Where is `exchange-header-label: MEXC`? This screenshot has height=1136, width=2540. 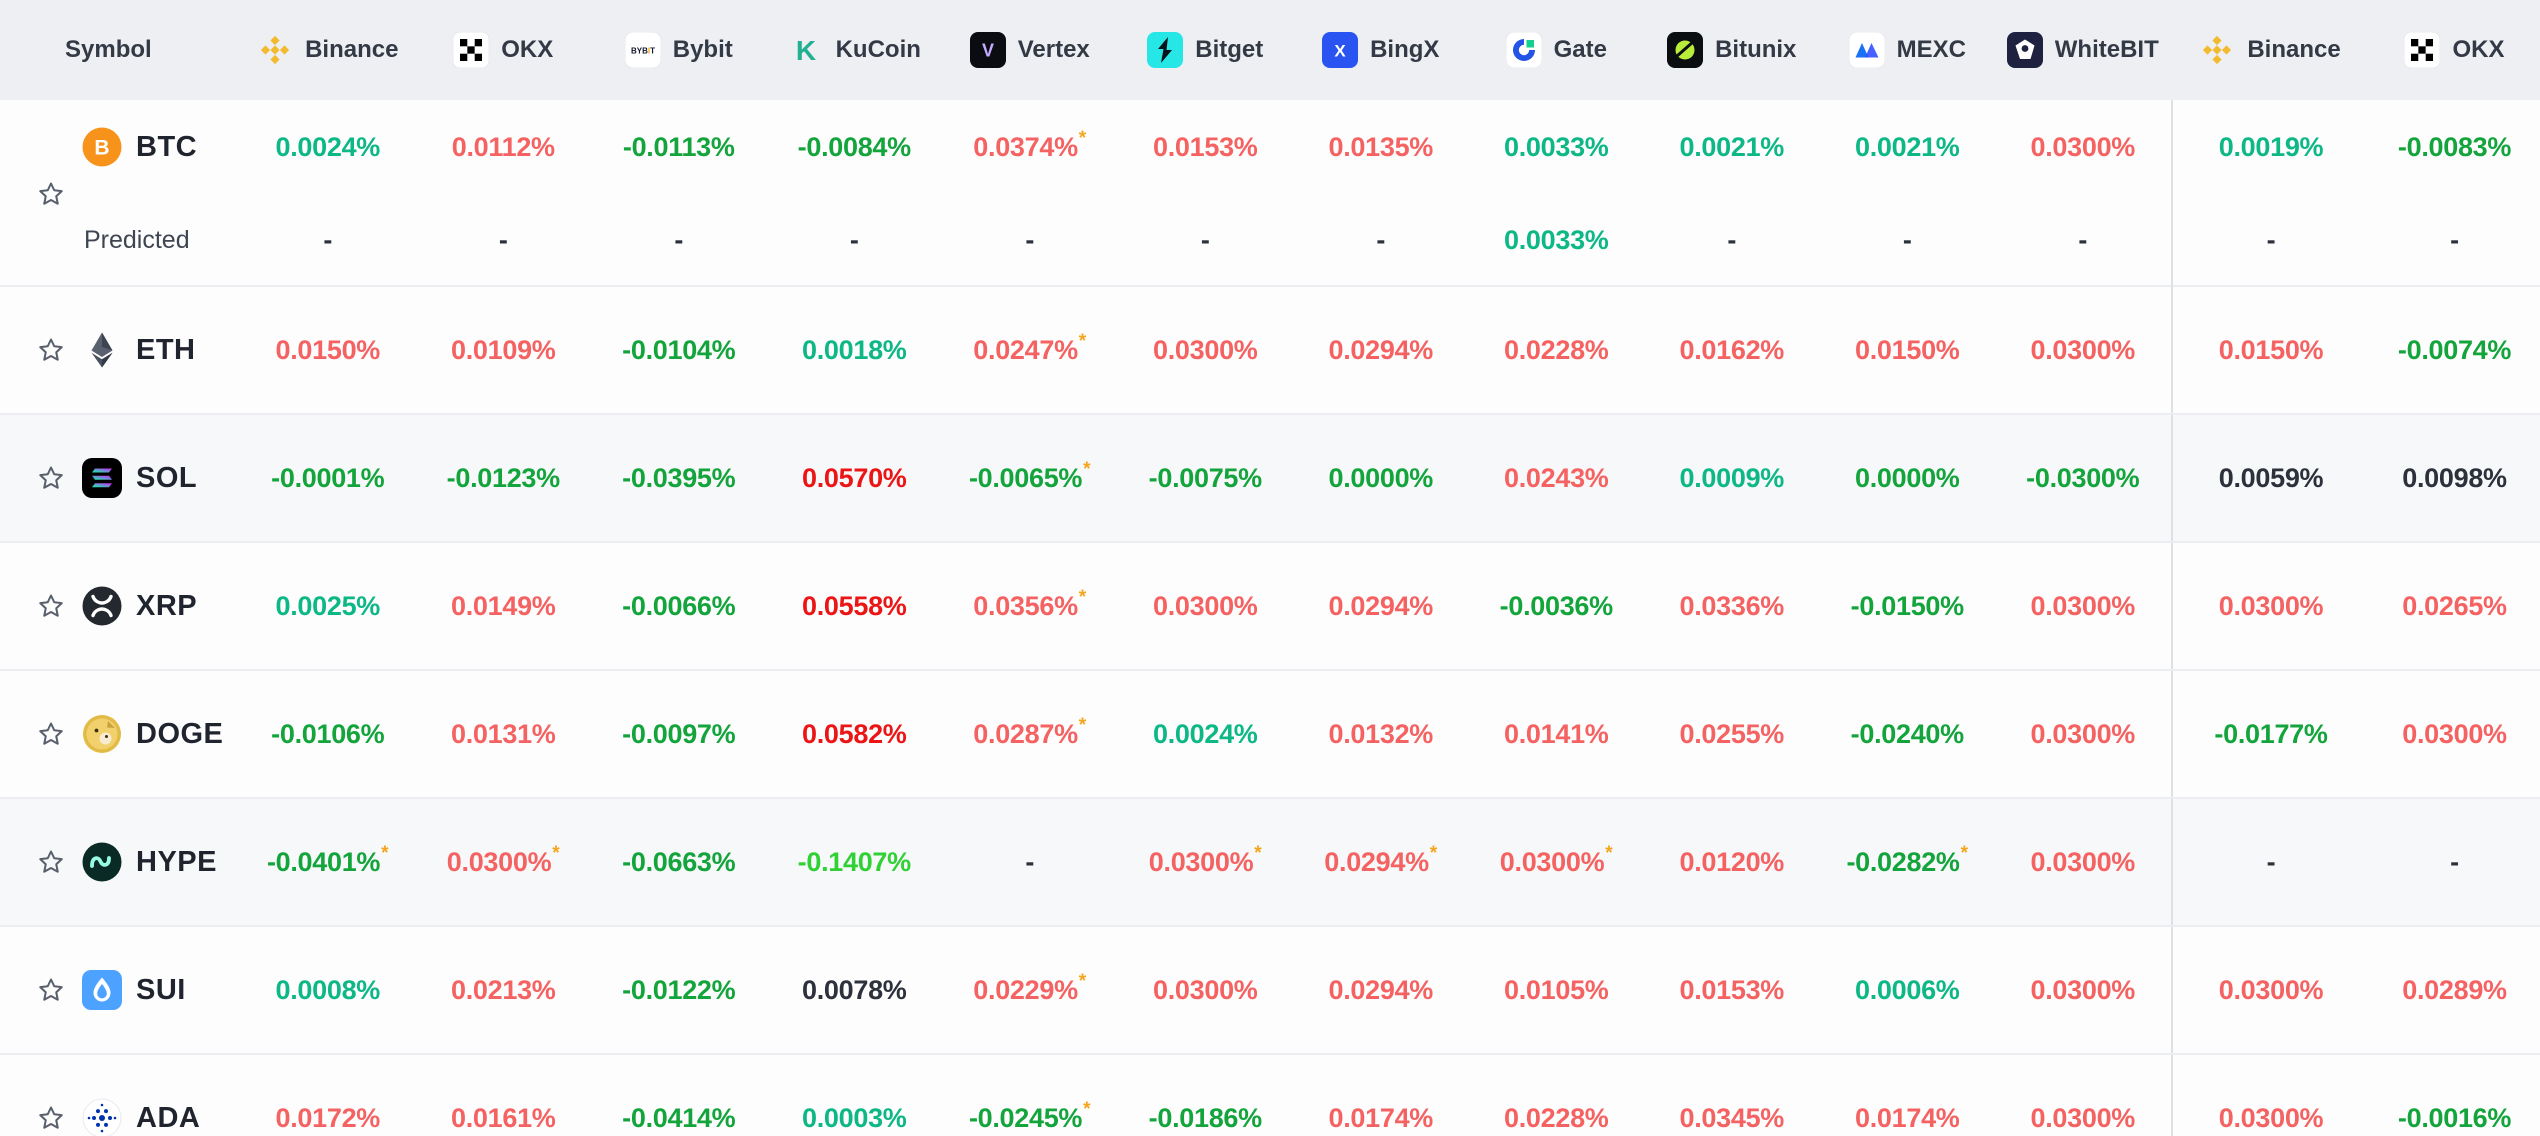 exchange-header-label: MEXC is located at coordinates (1931, 49).